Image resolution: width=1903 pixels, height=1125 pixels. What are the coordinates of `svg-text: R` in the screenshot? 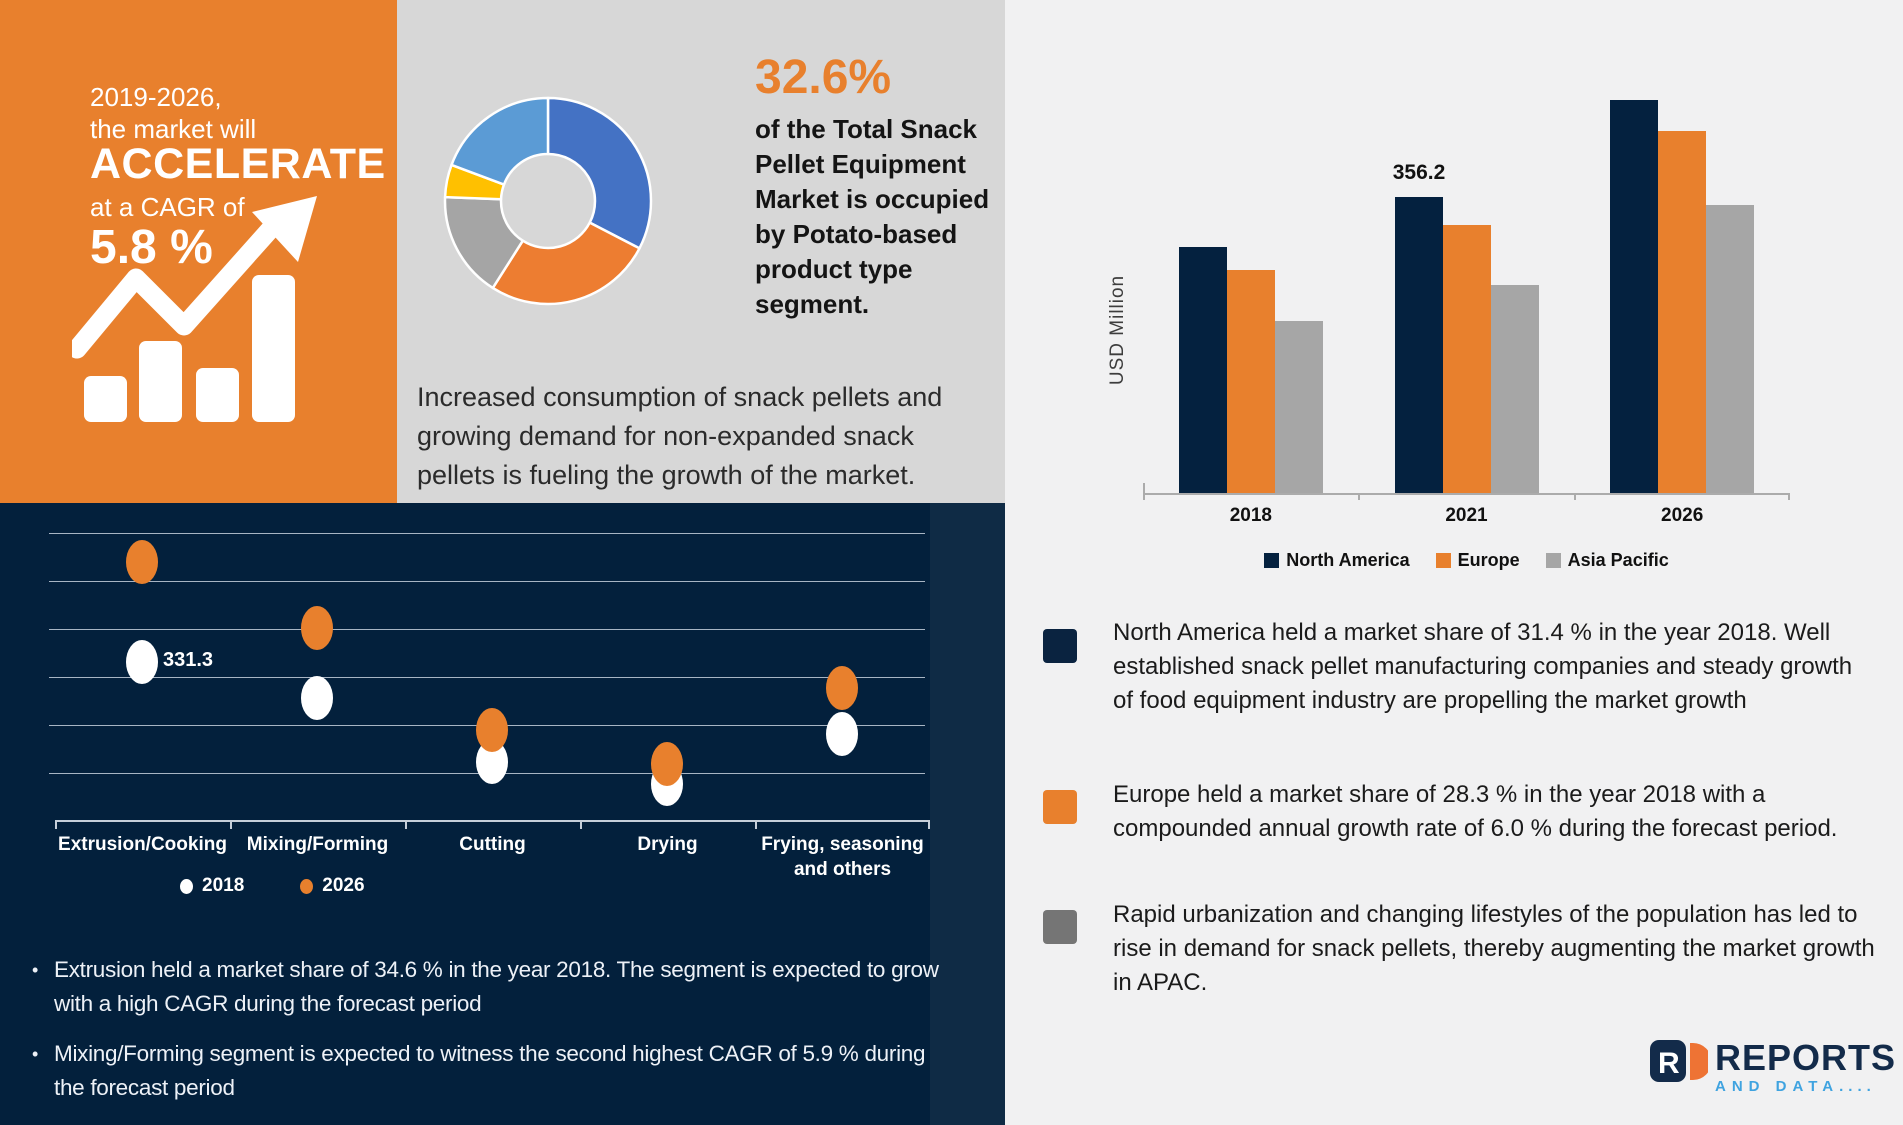 It's located at (1669, 1063).